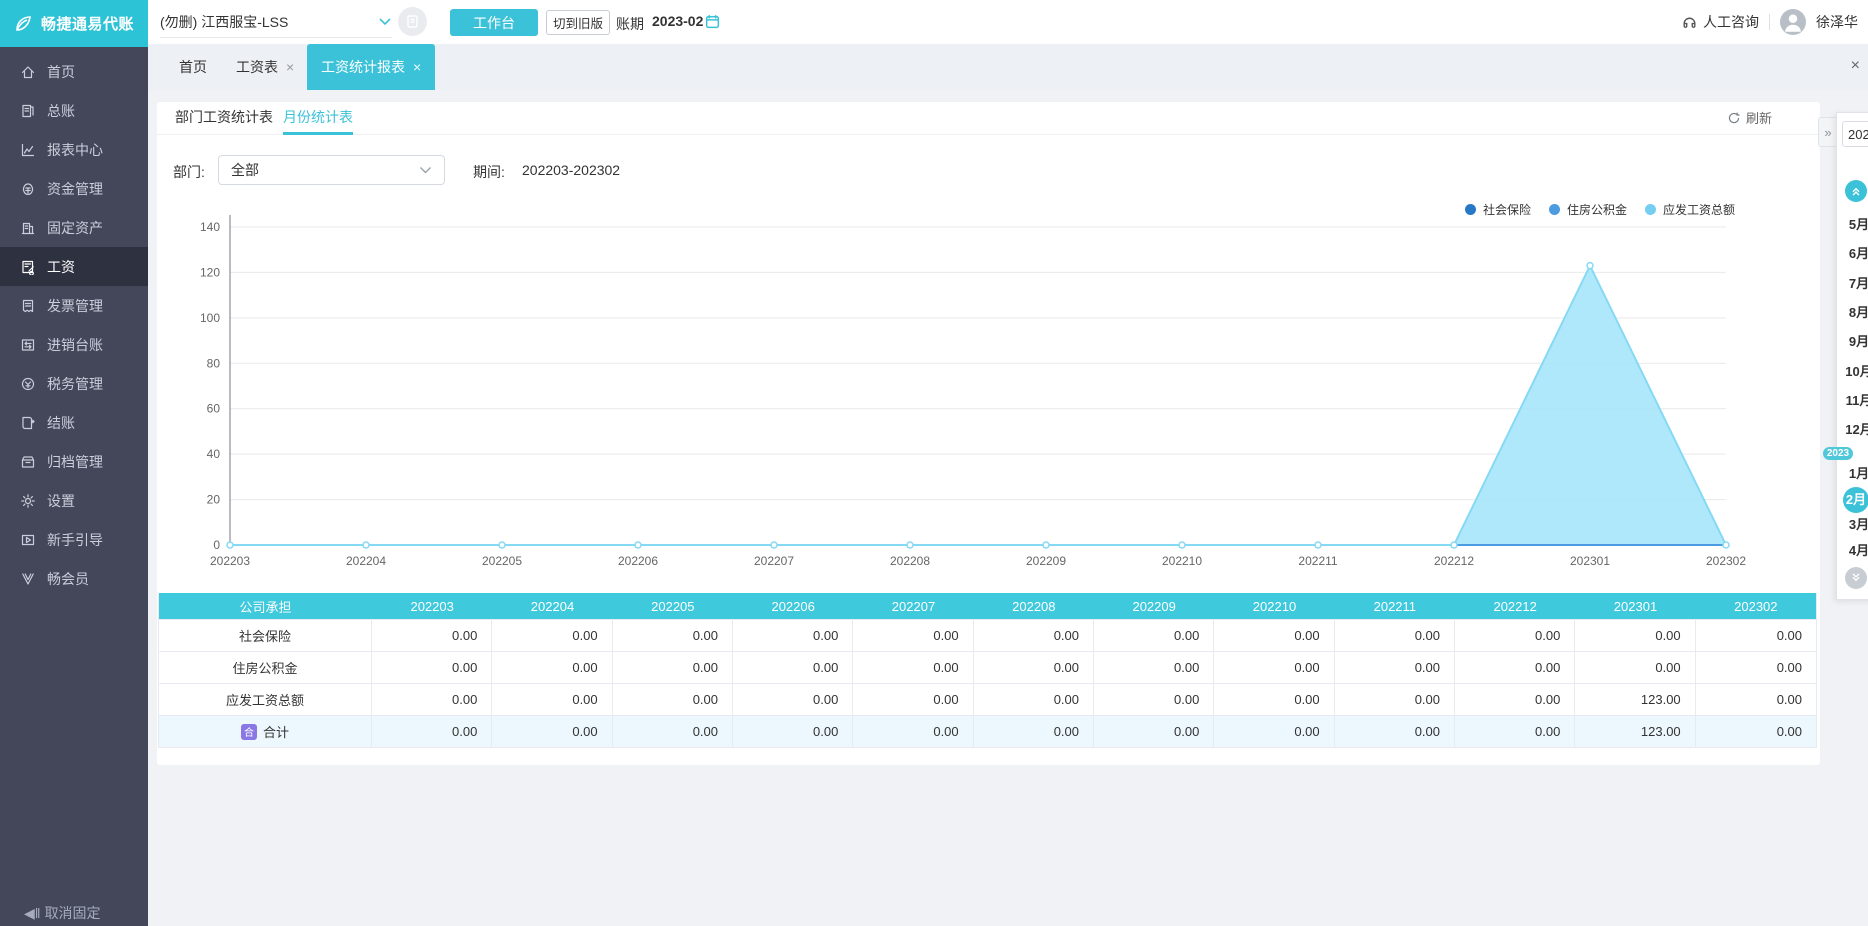  Describe the element at coordinates (1858, 312) in the screenshot. I see `month-item: 8月` at that location.